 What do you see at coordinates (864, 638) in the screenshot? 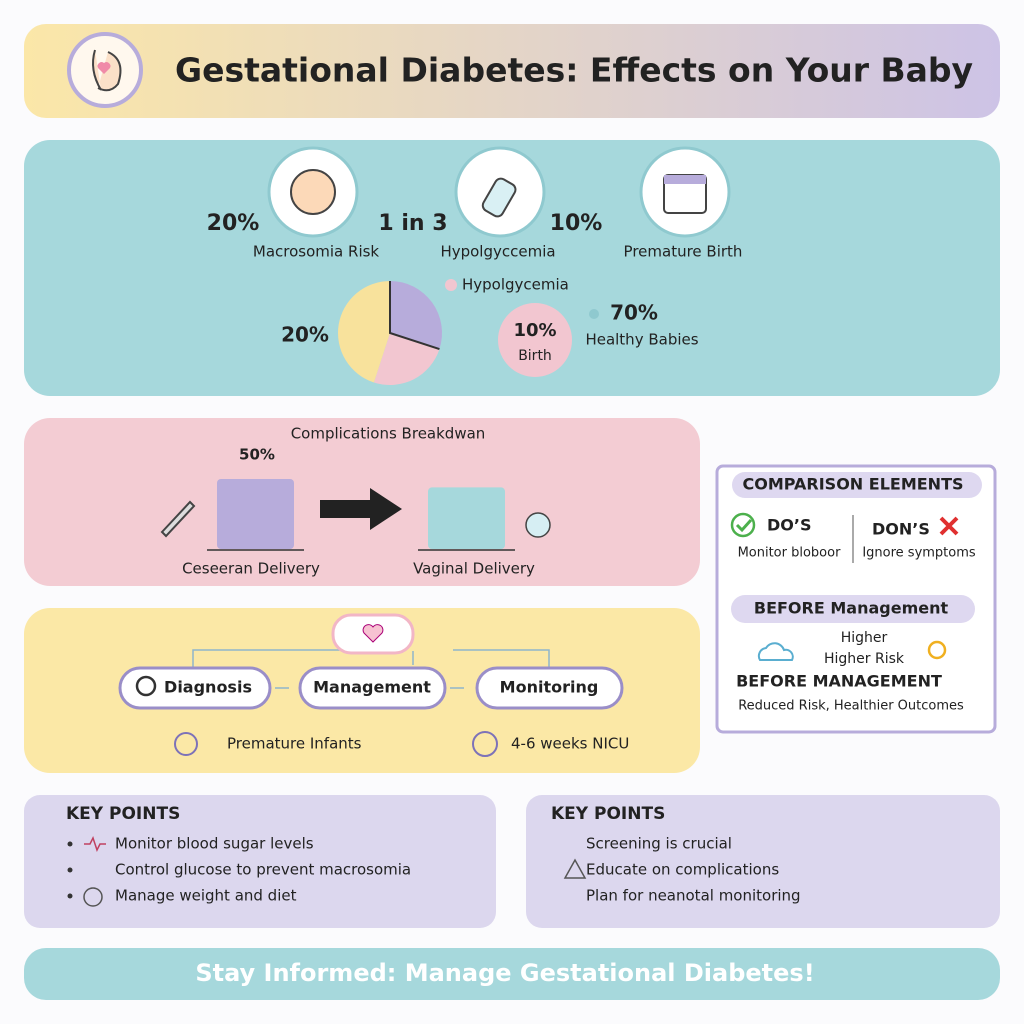
I see `higher: Higher` at bounding box center [864, 638].